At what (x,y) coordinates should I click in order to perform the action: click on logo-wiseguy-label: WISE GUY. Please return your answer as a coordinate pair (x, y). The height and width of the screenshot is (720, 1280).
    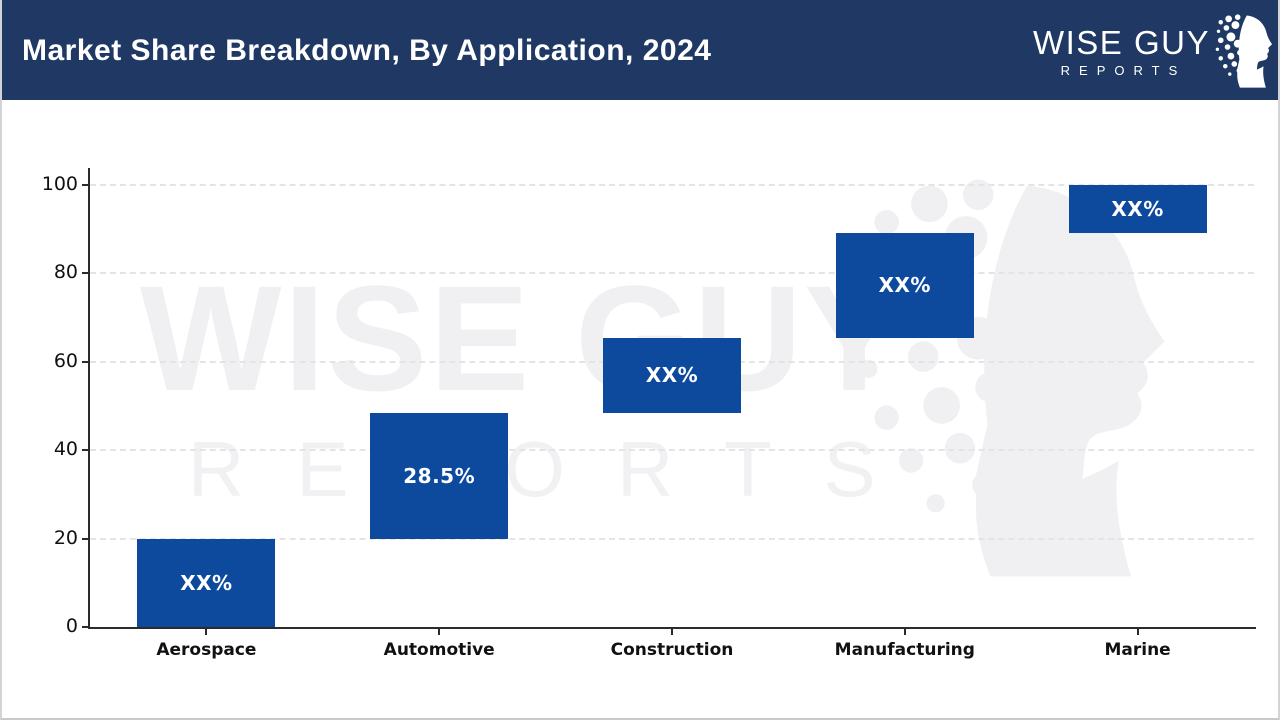
    Looking at the image, I should click on (1121, 42).